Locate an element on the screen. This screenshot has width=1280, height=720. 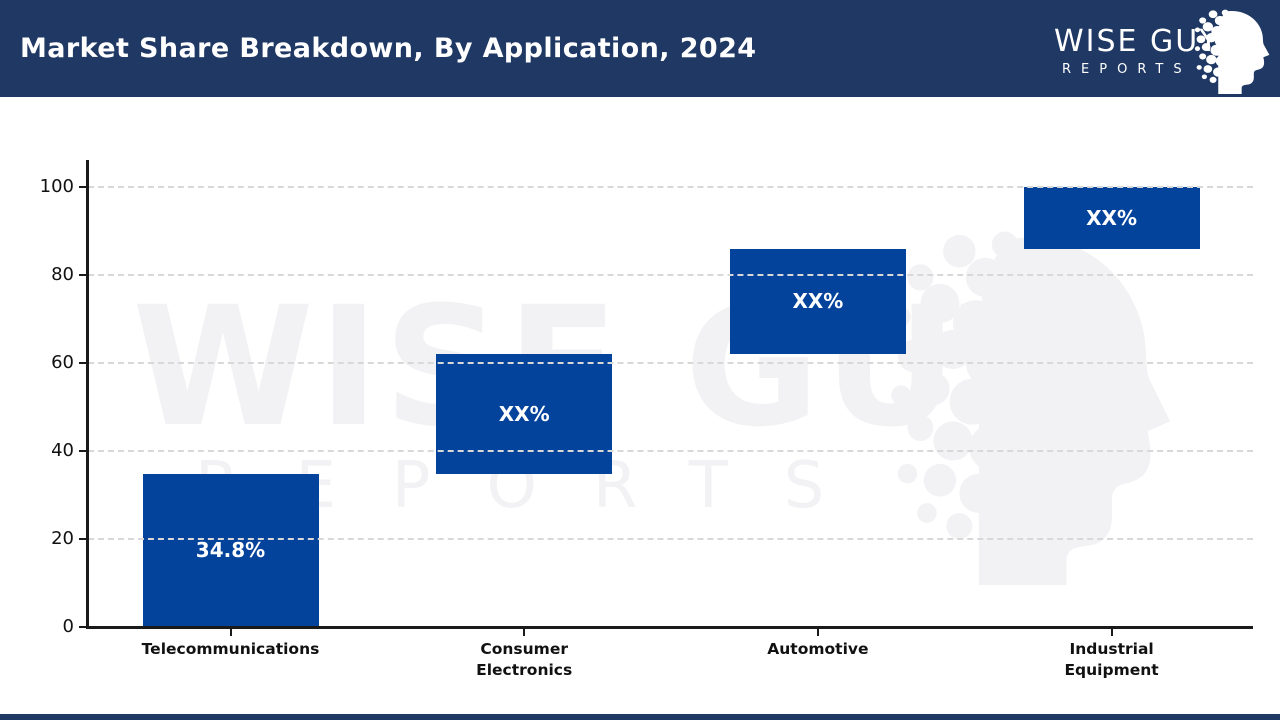
wise-guy-face-icon is located at coordinates (1232, 51).